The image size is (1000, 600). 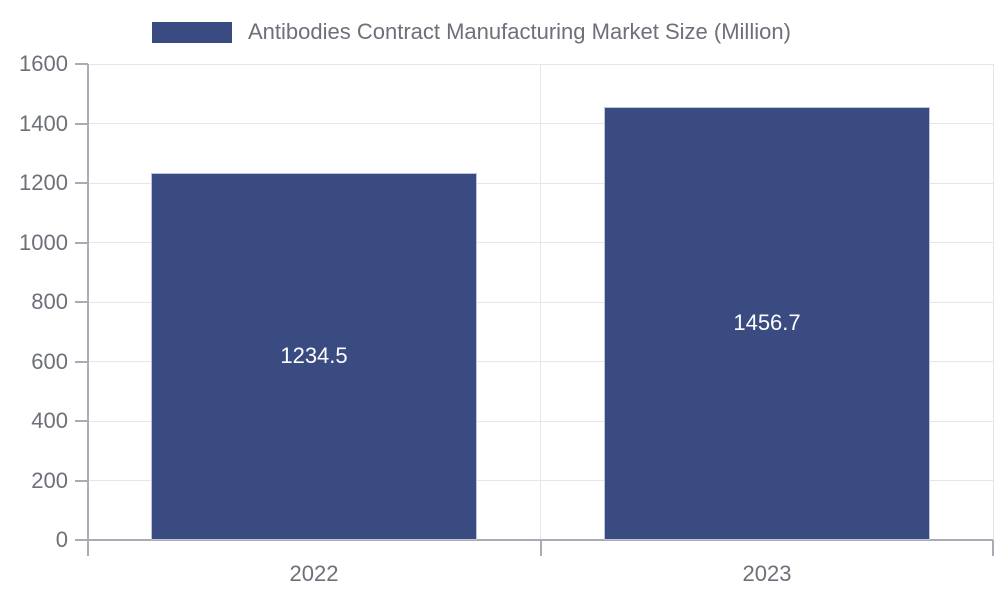 What do you see at coordinates (43, 242) in the screenshot?
I see `y-tick-label: 1000` at bounding box center [43, 242].